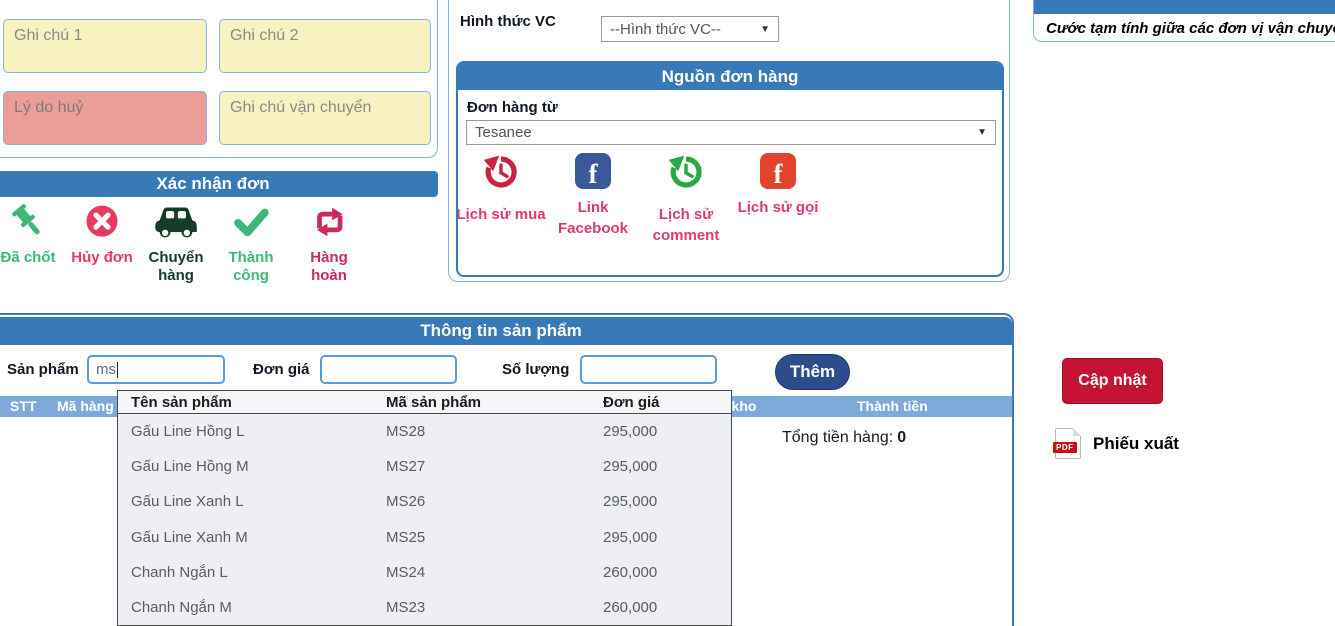 This screenshot has height=626, width=1335. What do you see at coordinates (176, 266) in the screenshot?
I see `action-label: Chuyển hàng` at bounding box center [176, 266].